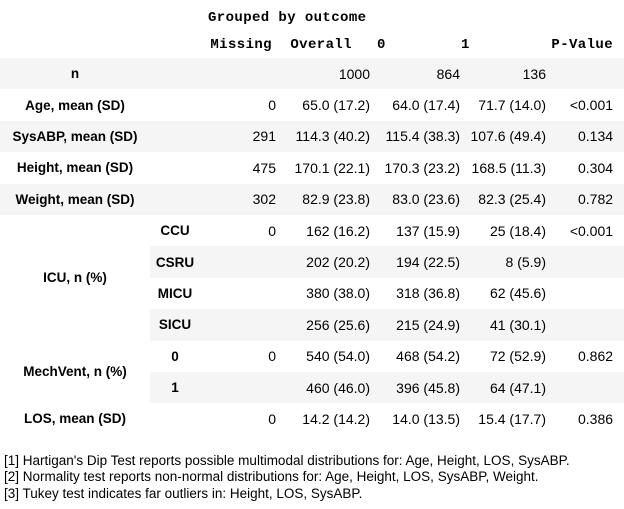 Image resolution: width=624 pixels, height=509 pixels. Describe the element at coordinates (264, 136) in the screenshot. I see `cell-missing: 291` at that location.